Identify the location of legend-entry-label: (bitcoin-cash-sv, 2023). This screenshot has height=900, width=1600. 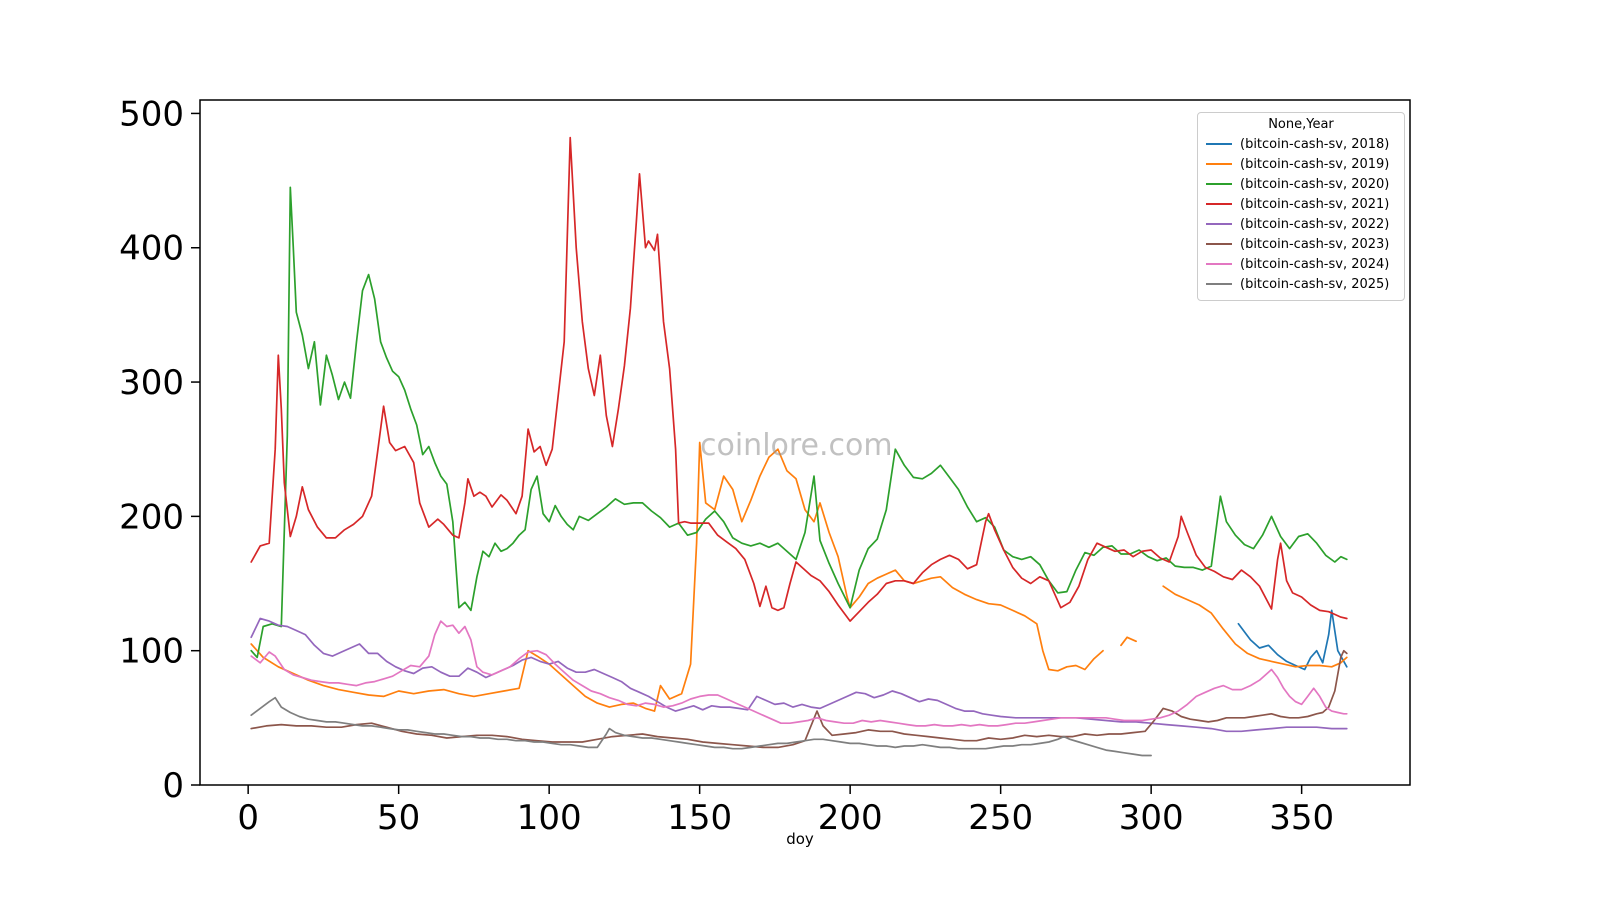
(1315, 244).